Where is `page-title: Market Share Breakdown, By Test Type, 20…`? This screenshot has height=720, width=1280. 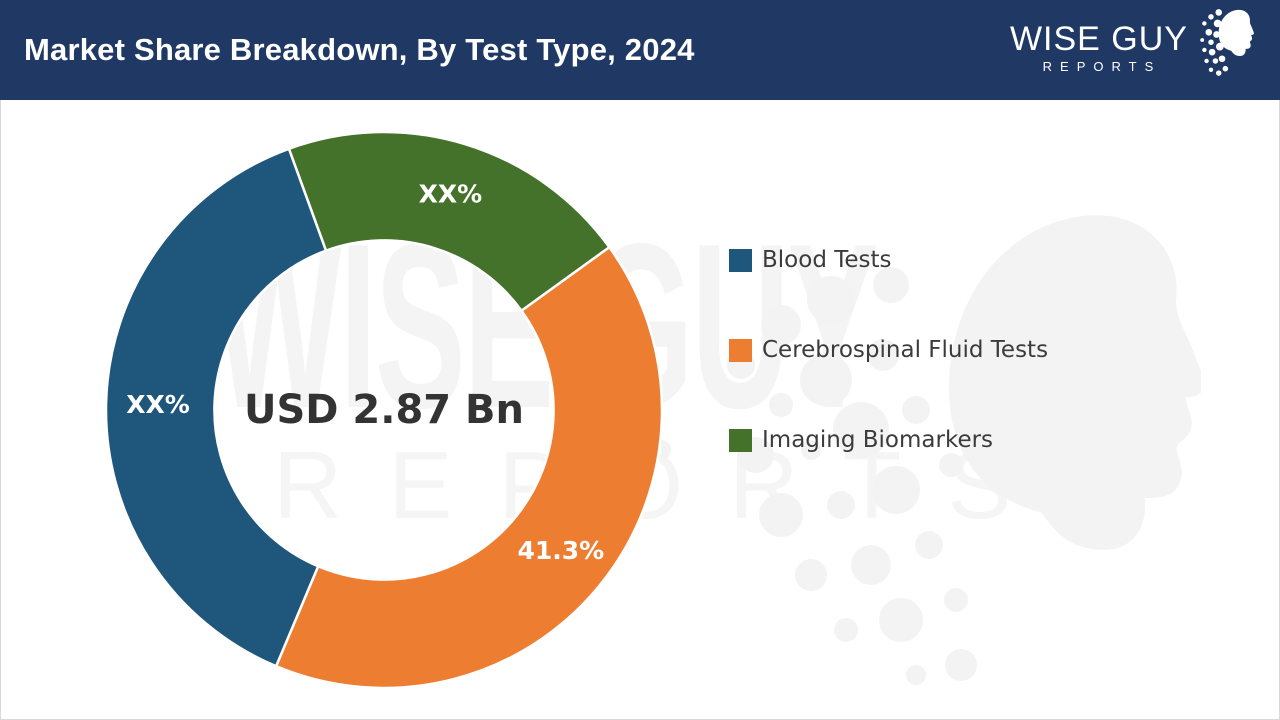
page-title: Market Share Breakdown, By Test Type, 20… is located at coordinates (359, 49).